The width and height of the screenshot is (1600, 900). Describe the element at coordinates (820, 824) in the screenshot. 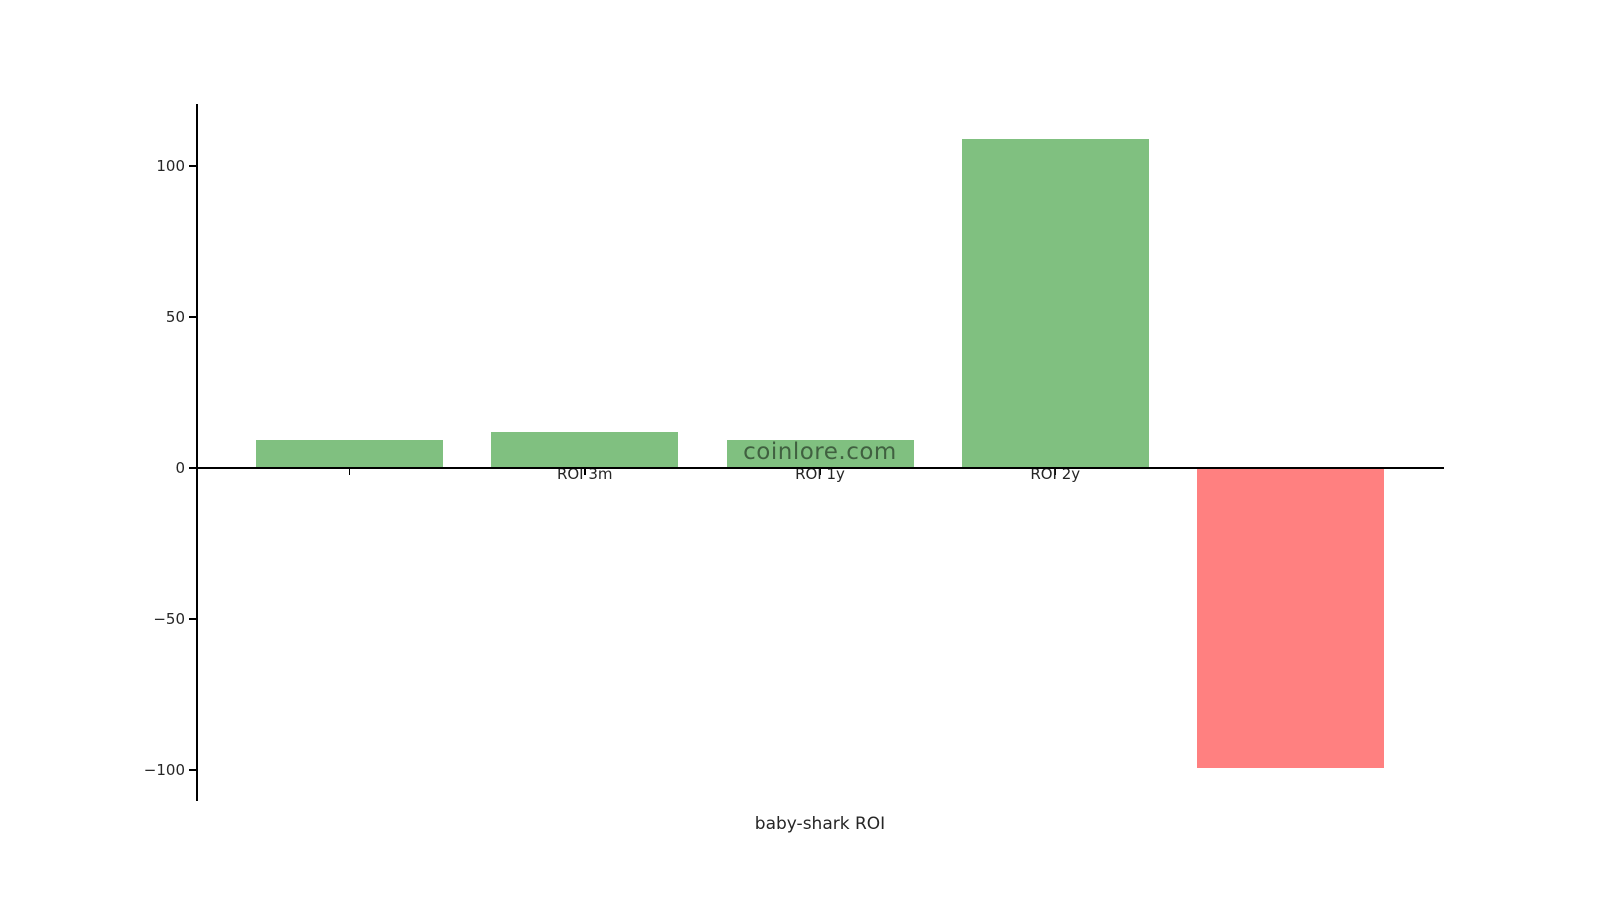

I see `chart-title: baby-shark ROI` at that location.